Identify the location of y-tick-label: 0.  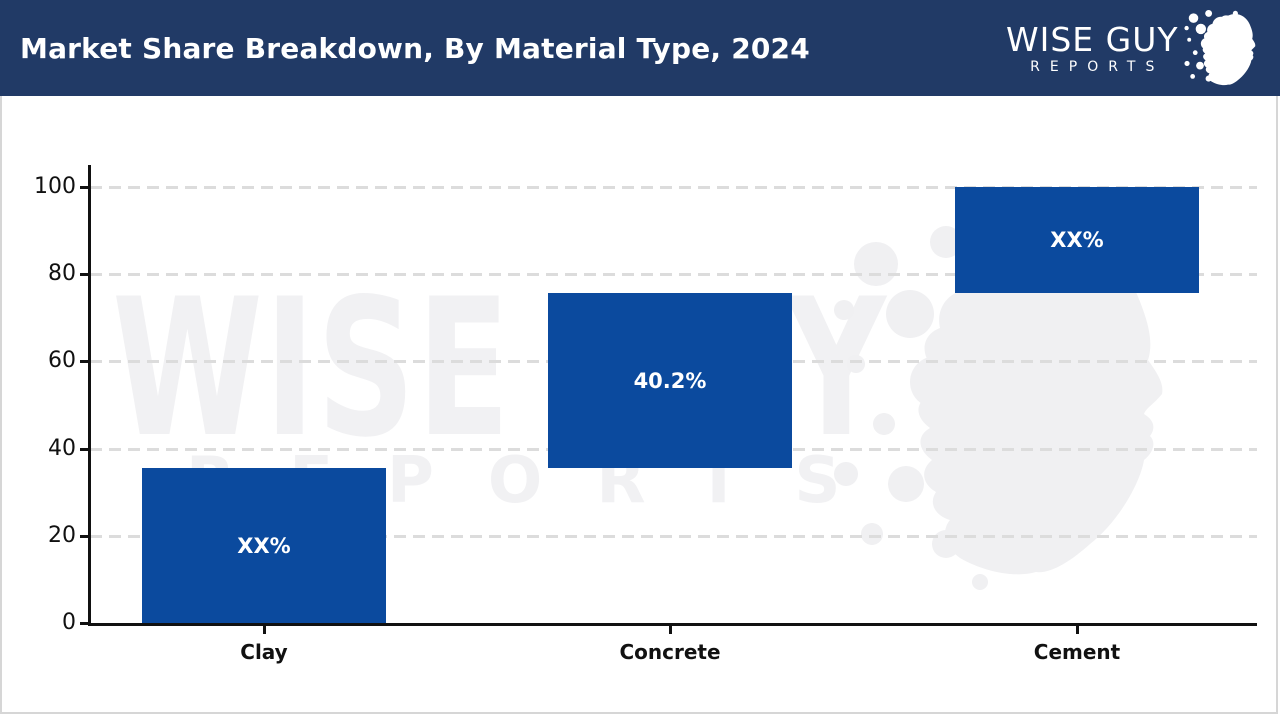
(69, 622).